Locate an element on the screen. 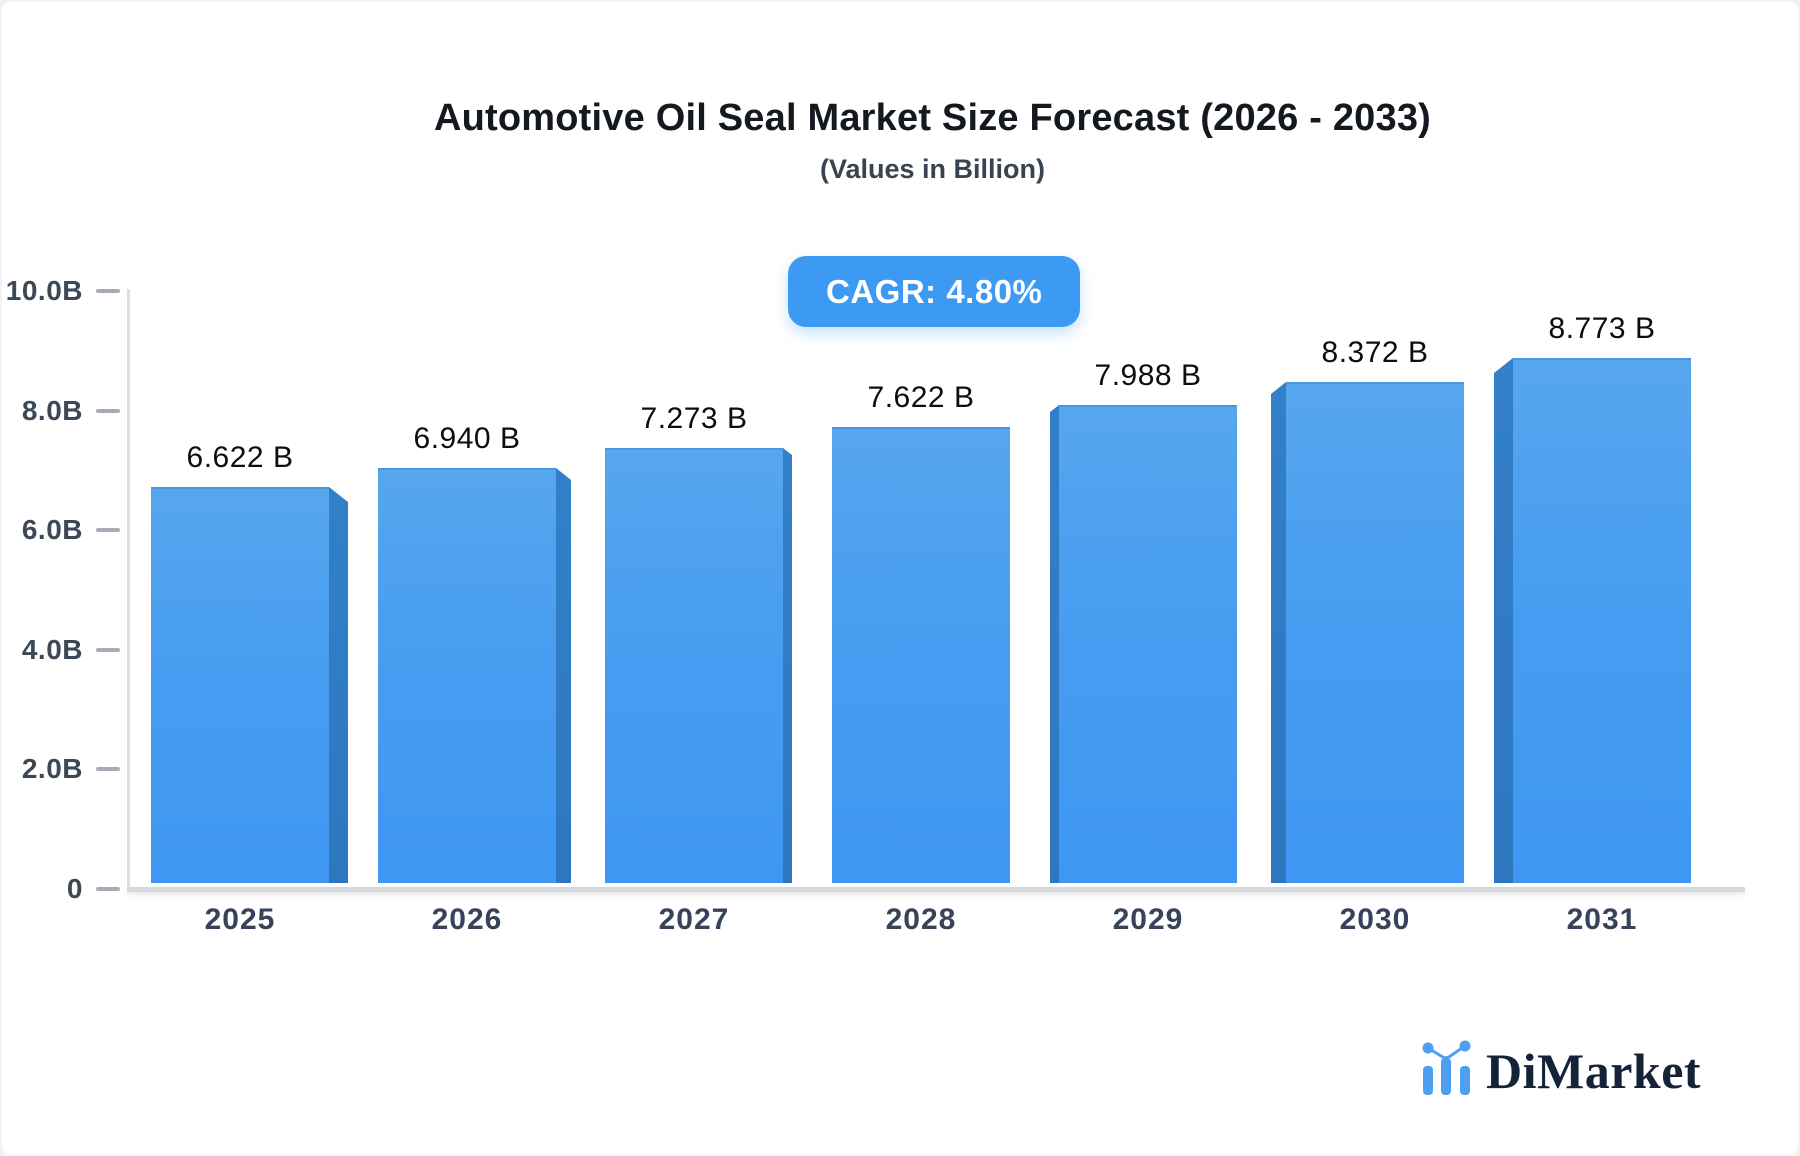 Image resolution: width=1800 pixels, height=1156 pixels. y-axis-tick: 6.0B is located at coordinates (61, 530).